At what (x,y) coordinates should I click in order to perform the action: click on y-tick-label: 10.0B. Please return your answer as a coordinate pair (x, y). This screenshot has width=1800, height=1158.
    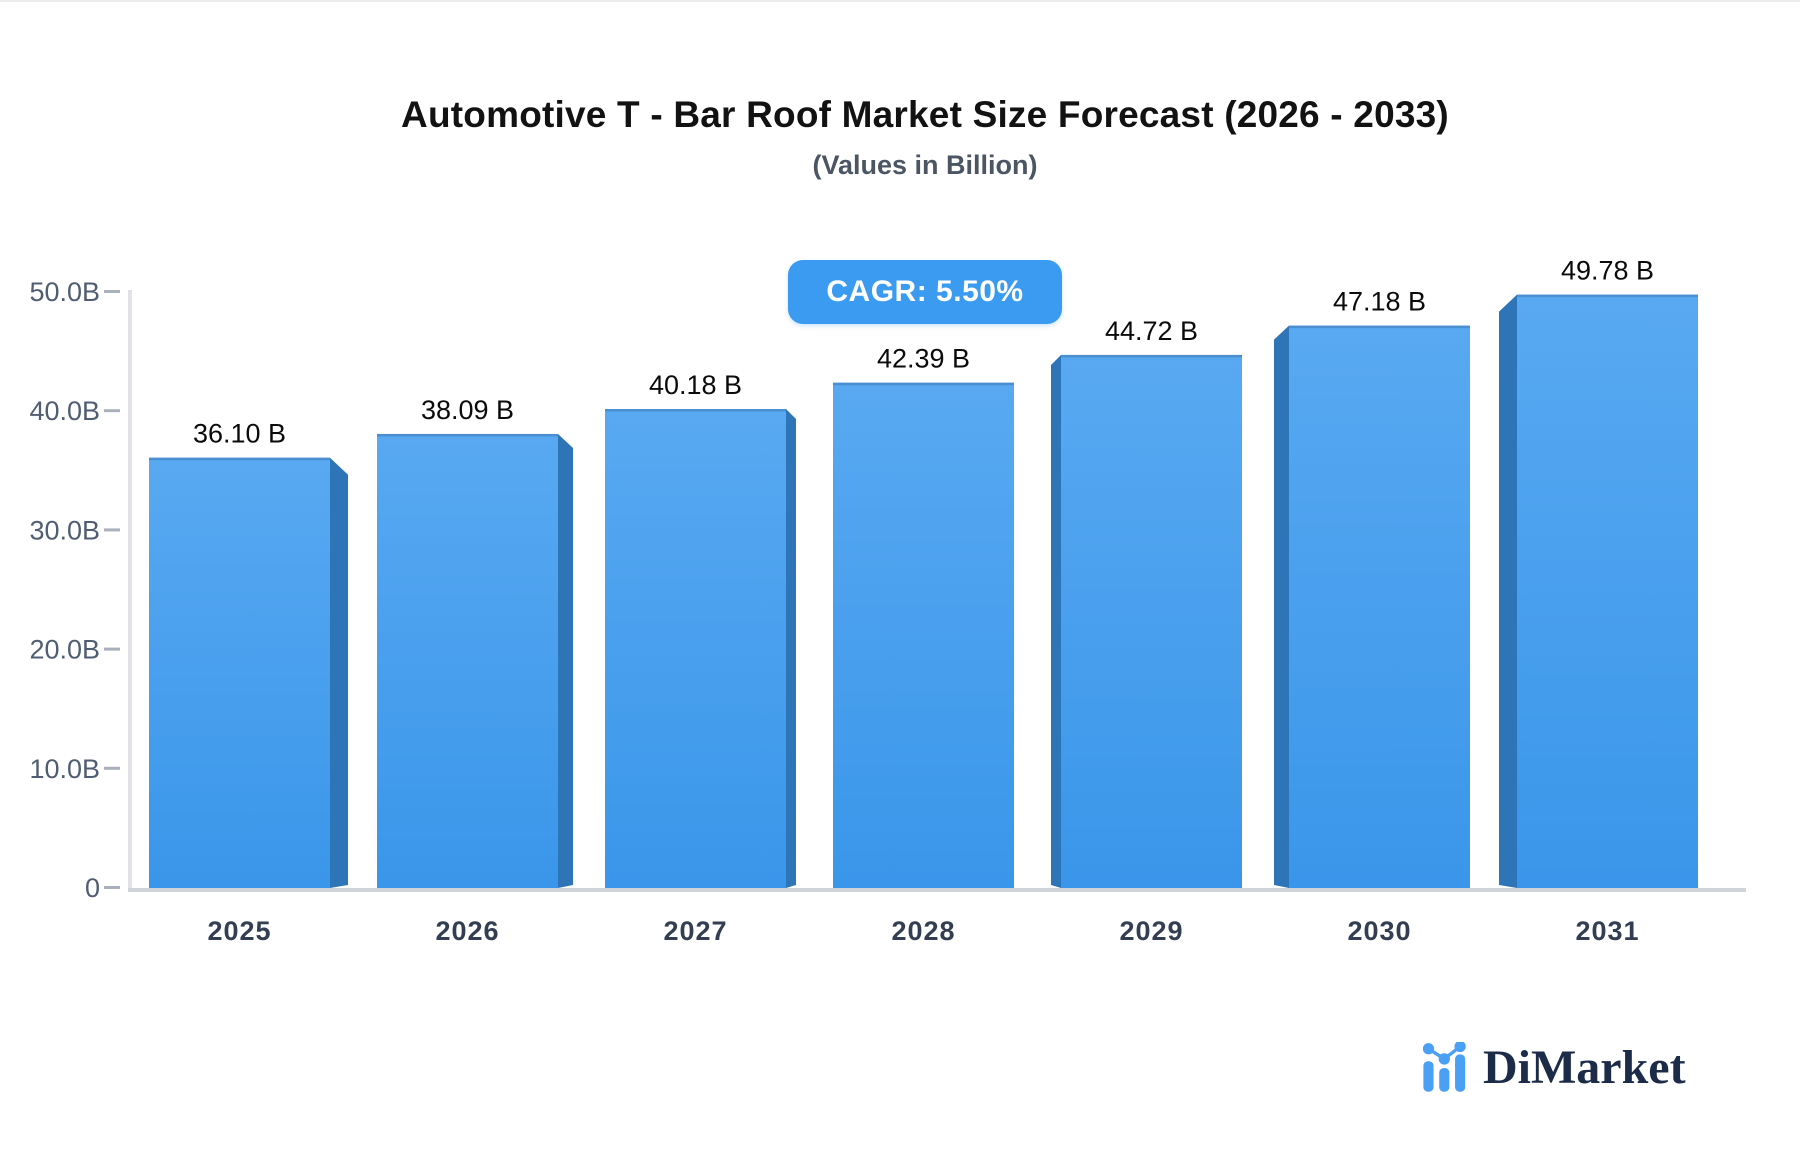
    Looking at the image, I should click on (64, 769).